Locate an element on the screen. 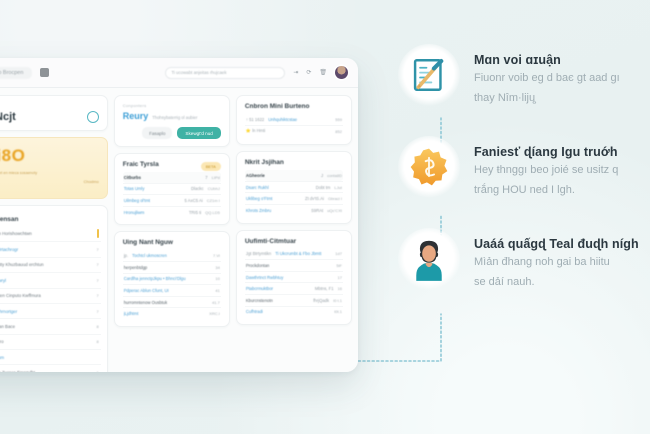 This screenshot has height=434, width=650. table-row: Kburcnstenotn fhrjQadk I0 t.1 is located at coordinates (293, 299).